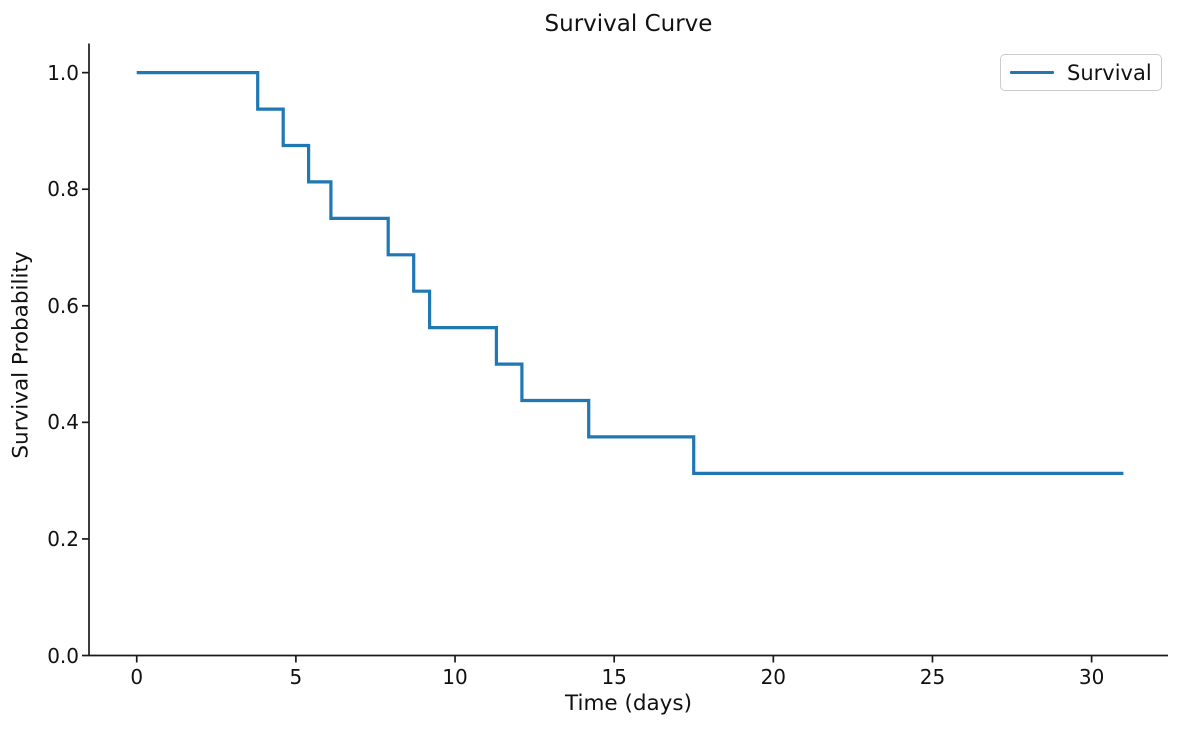 This screenshot has height=733, width=1183. I want to click on y-tick-label: 0.4, so click(63, 422).